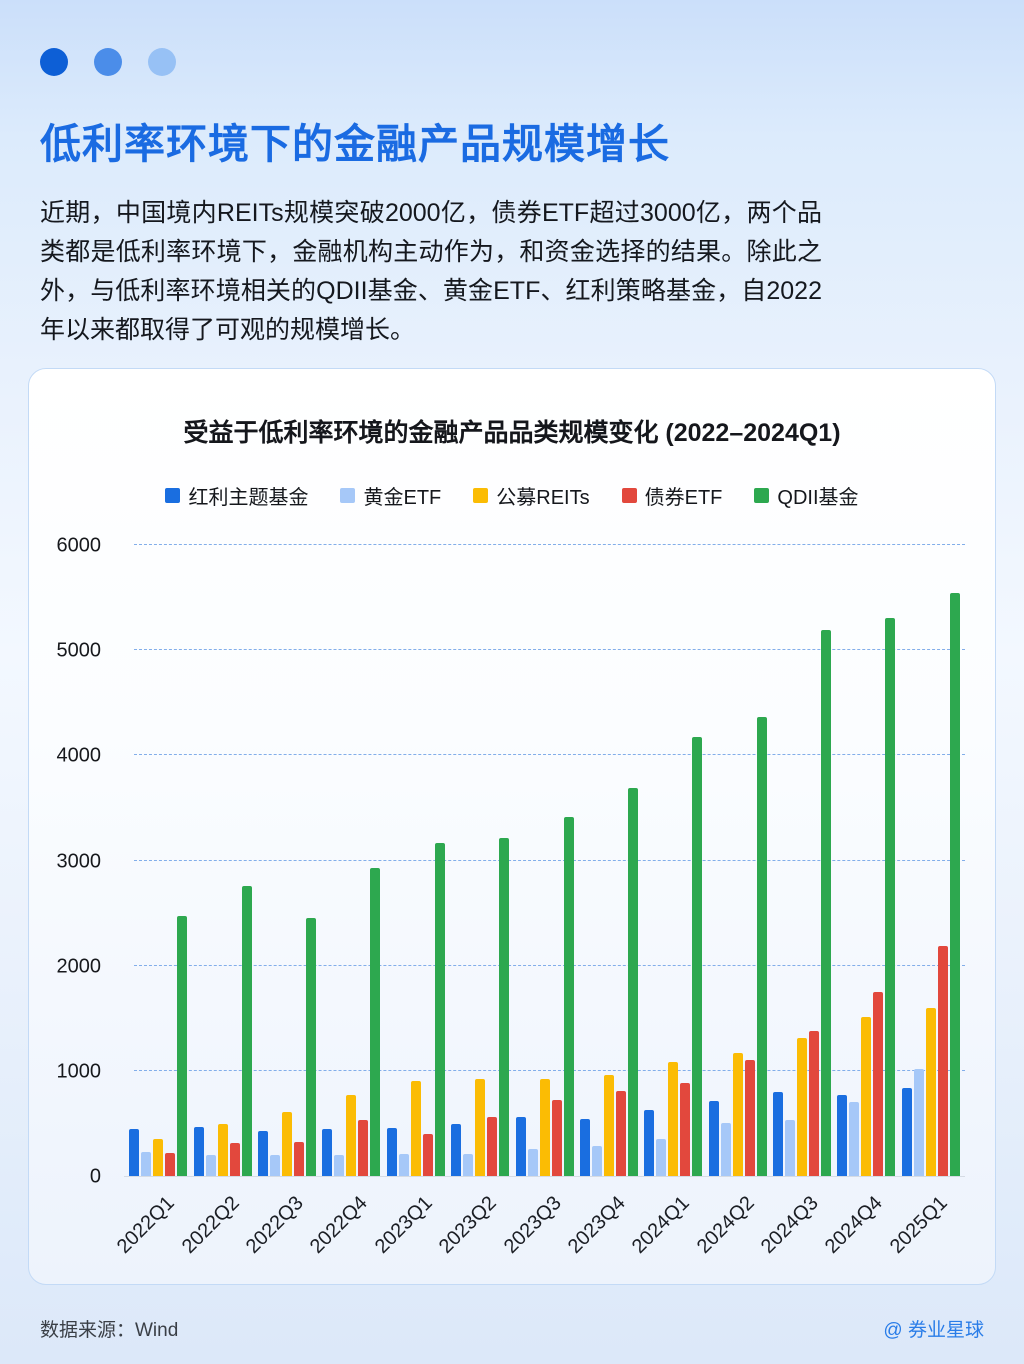 This screenshot has width=1024, height=1364. I want to click on footer: 数据来源：Wind @ 券业星球, so click(512, 1328).